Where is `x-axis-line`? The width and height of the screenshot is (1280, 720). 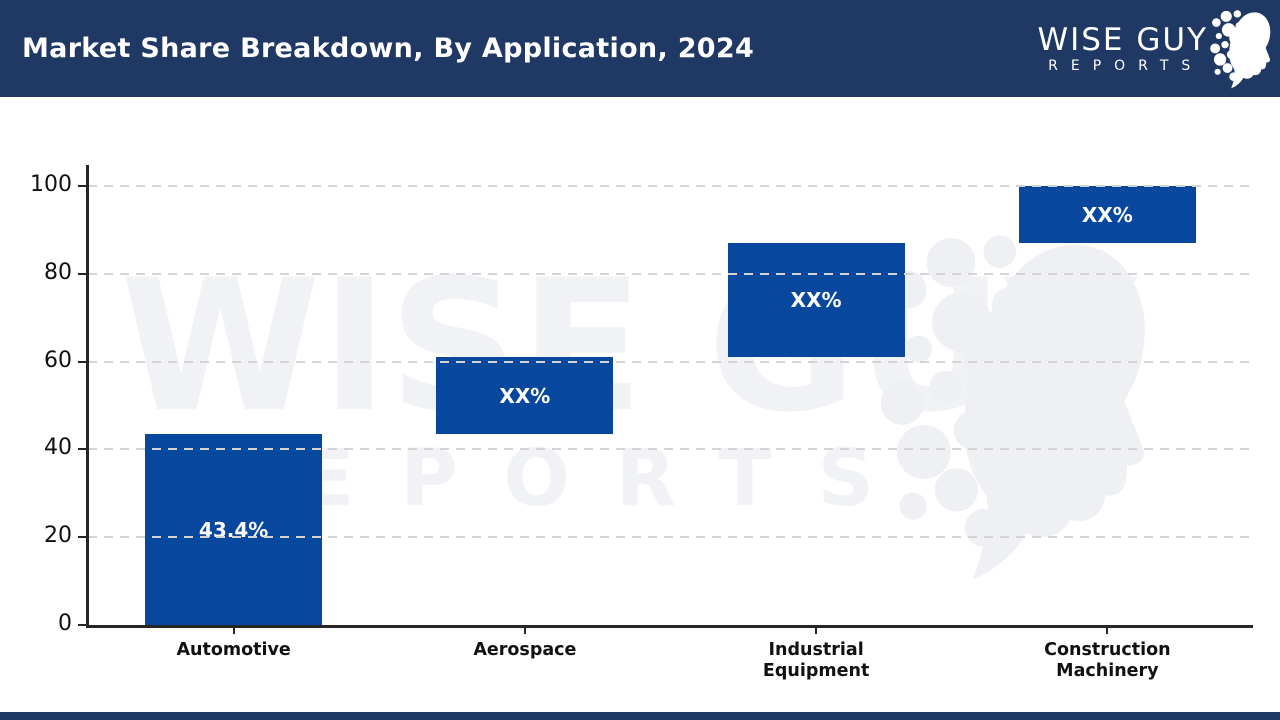 x-axis-line is located at coordinates (669, 626).